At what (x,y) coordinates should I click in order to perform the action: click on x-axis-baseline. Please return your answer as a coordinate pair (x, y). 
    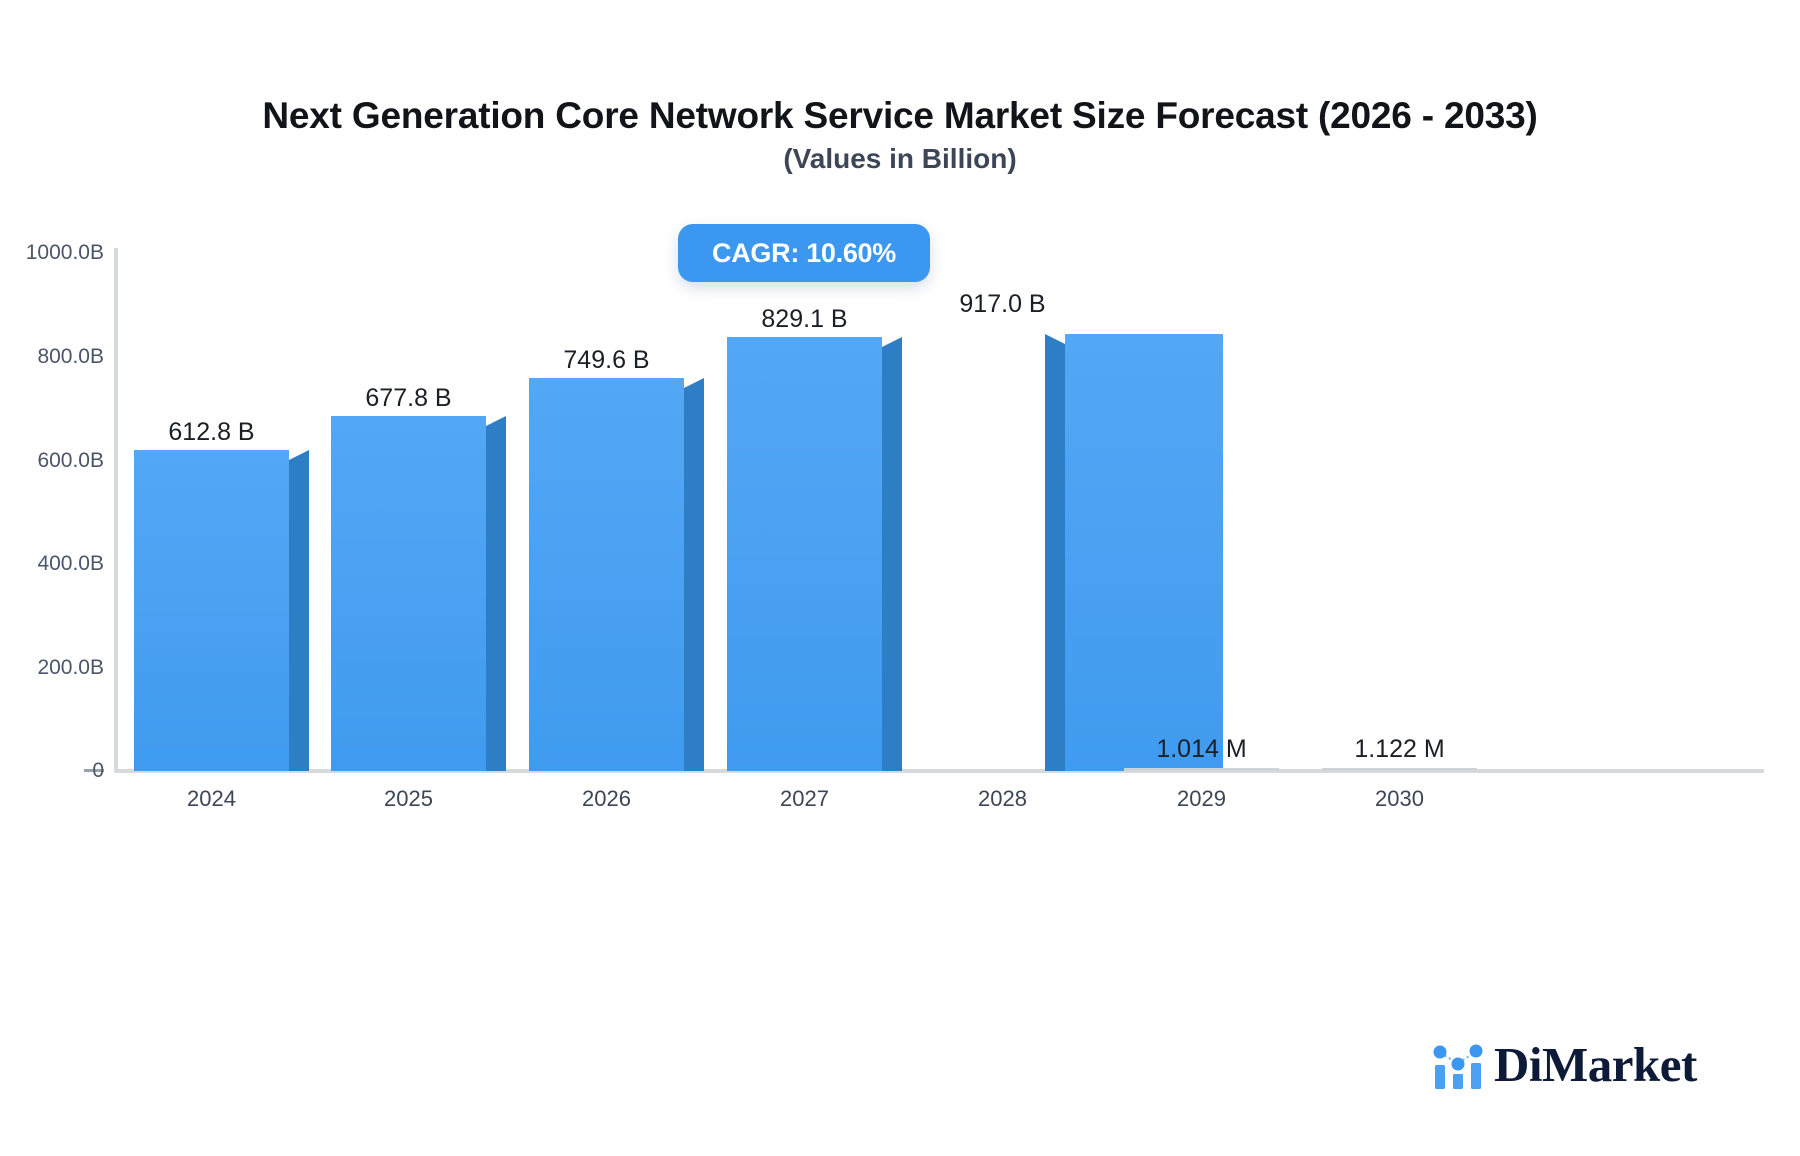
    Looking at the image, I should click on (939, 771).